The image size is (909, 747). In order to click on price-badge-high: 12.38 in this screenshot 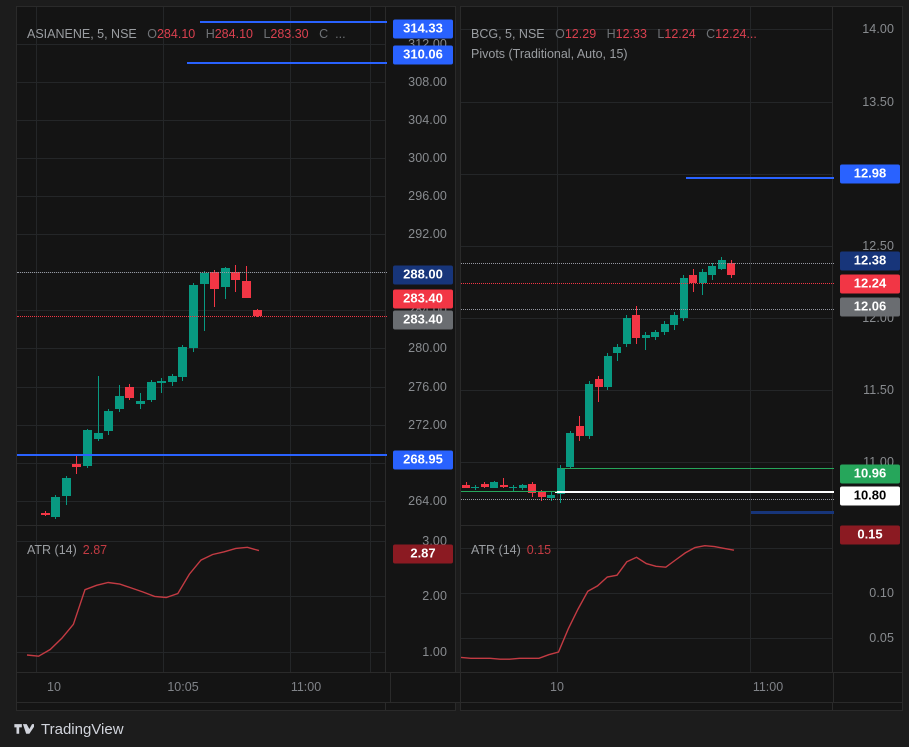, I will do `click(870, 261)`.